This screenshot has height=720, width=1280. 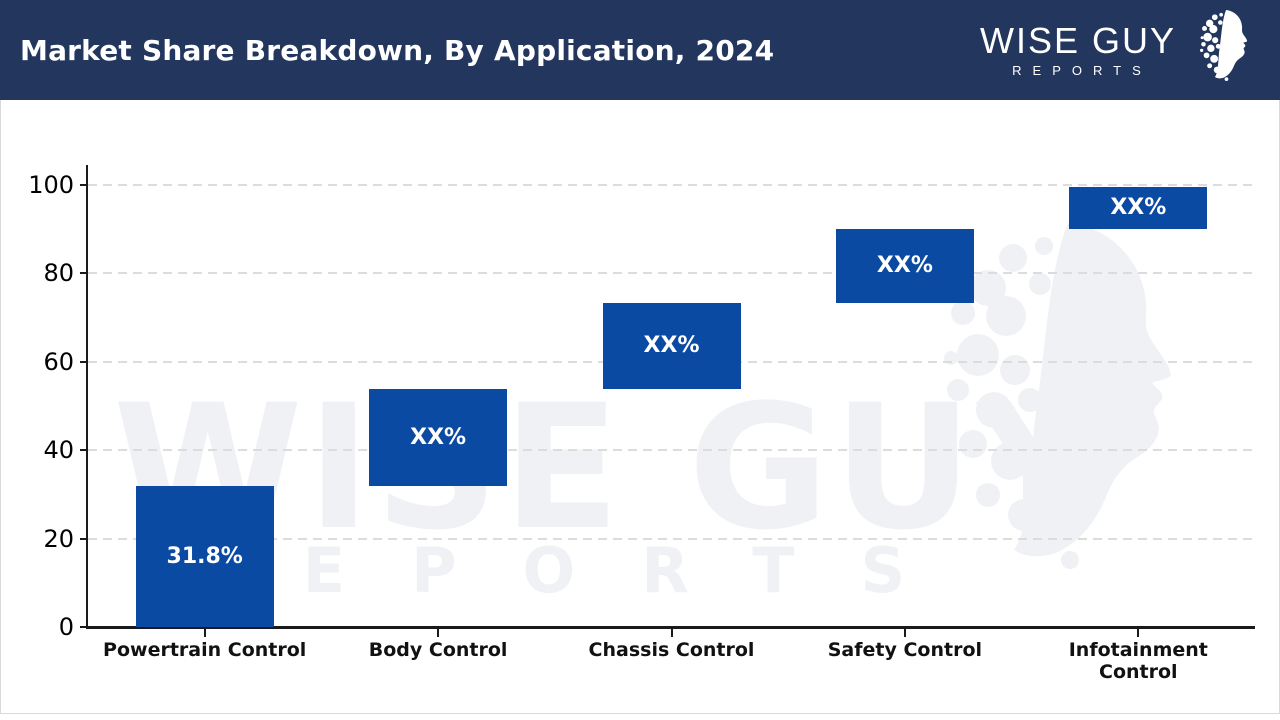 What do you see at coordinates (580, 570) in the screenshot?
I see `watermark-text-reports: REPORTS` at bounding box center [580, 570].